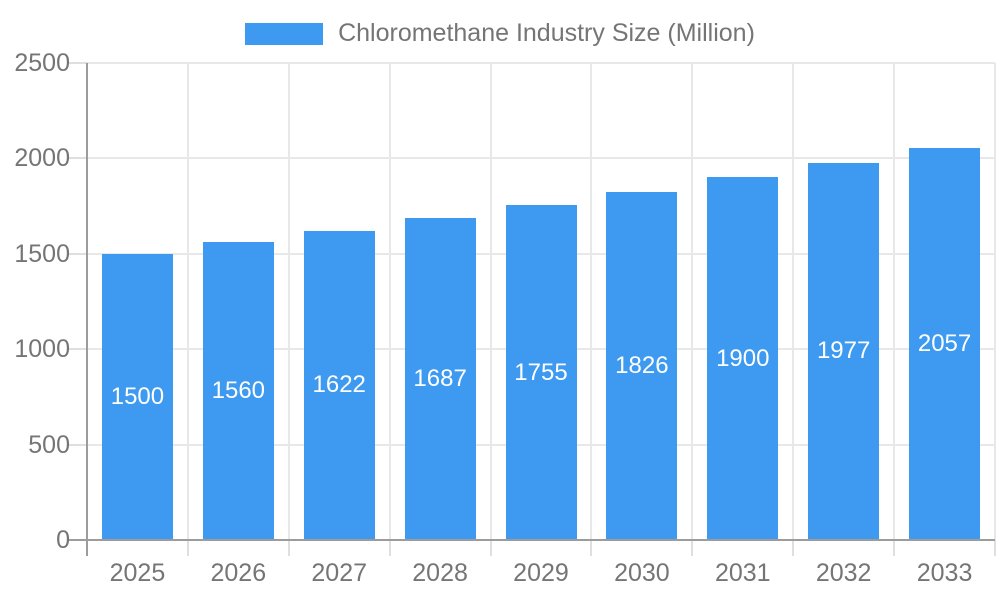 The image size is (1000, 600). Describe the element at coordinates (42, 63) in the screenshot. I see `y-tick-label: 2500` at that location.